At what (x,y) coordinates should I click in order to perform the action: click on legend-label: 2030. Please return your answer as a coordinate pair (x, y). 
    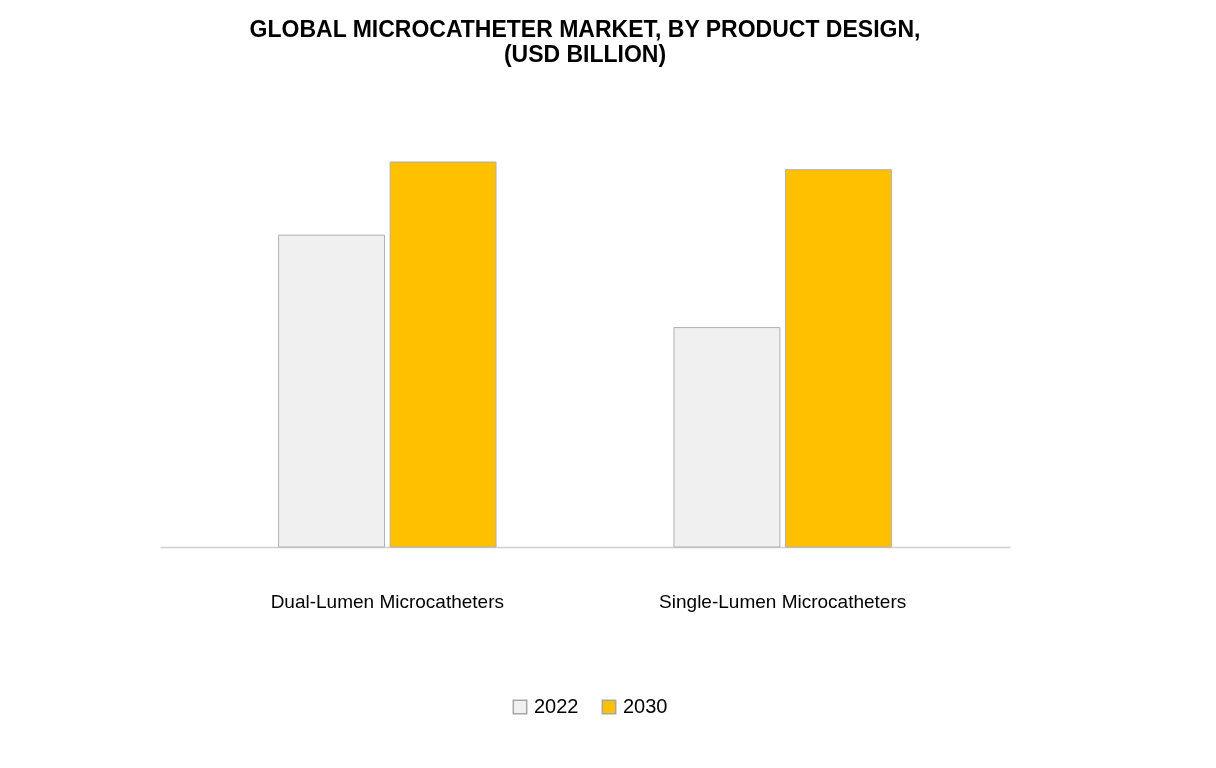
    Looking at the image, I should click on (645, 706).